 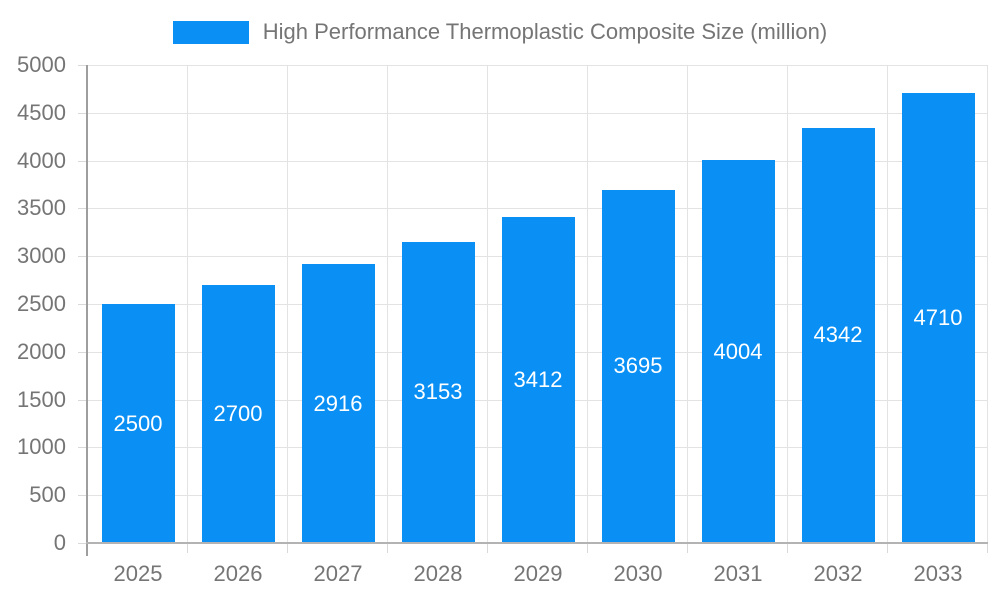 I want to click on y-axis-label: 1500, so click(x=41, y=399).